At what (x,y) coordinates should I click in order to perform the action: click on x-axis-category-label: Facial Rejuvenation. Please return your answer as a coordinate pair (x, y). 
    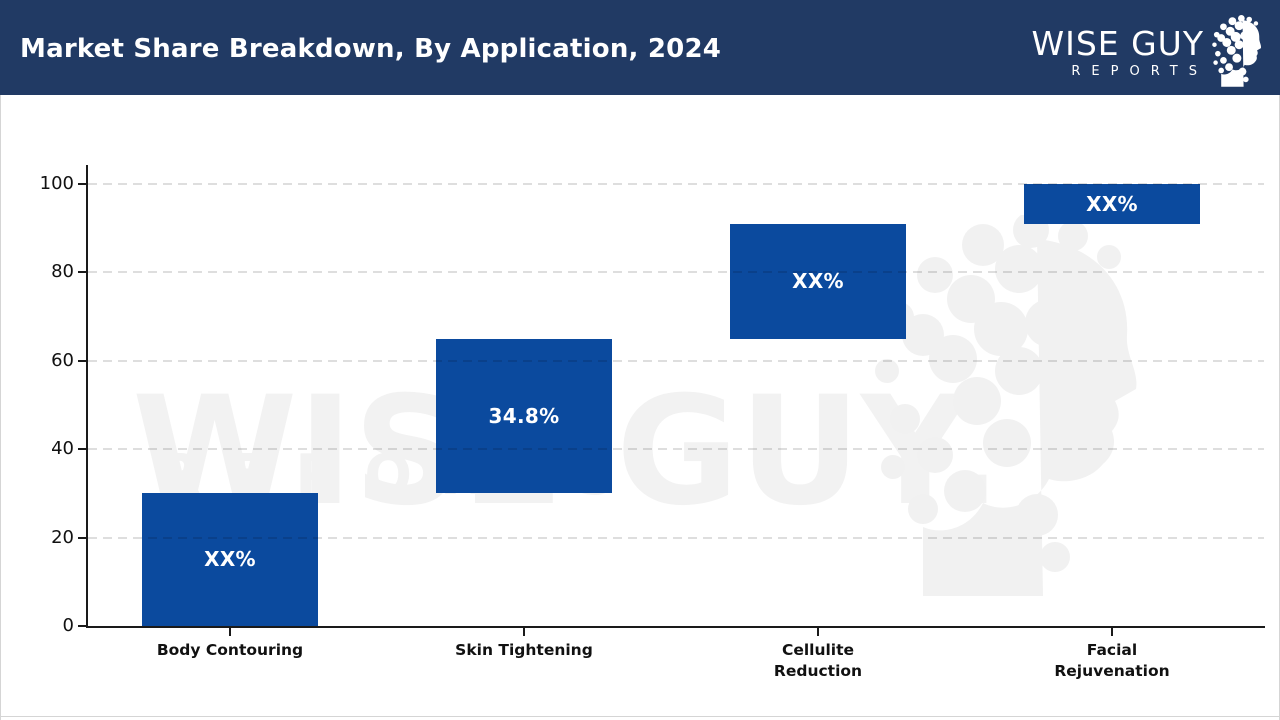
    Looking at the image, I should click on (1112, 660).